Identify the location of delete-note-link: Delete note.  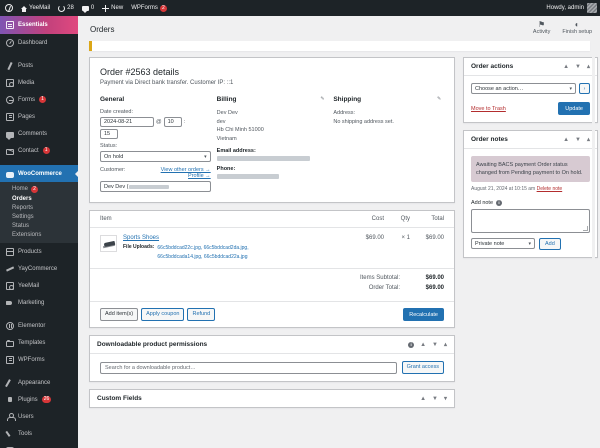
(549, 188).